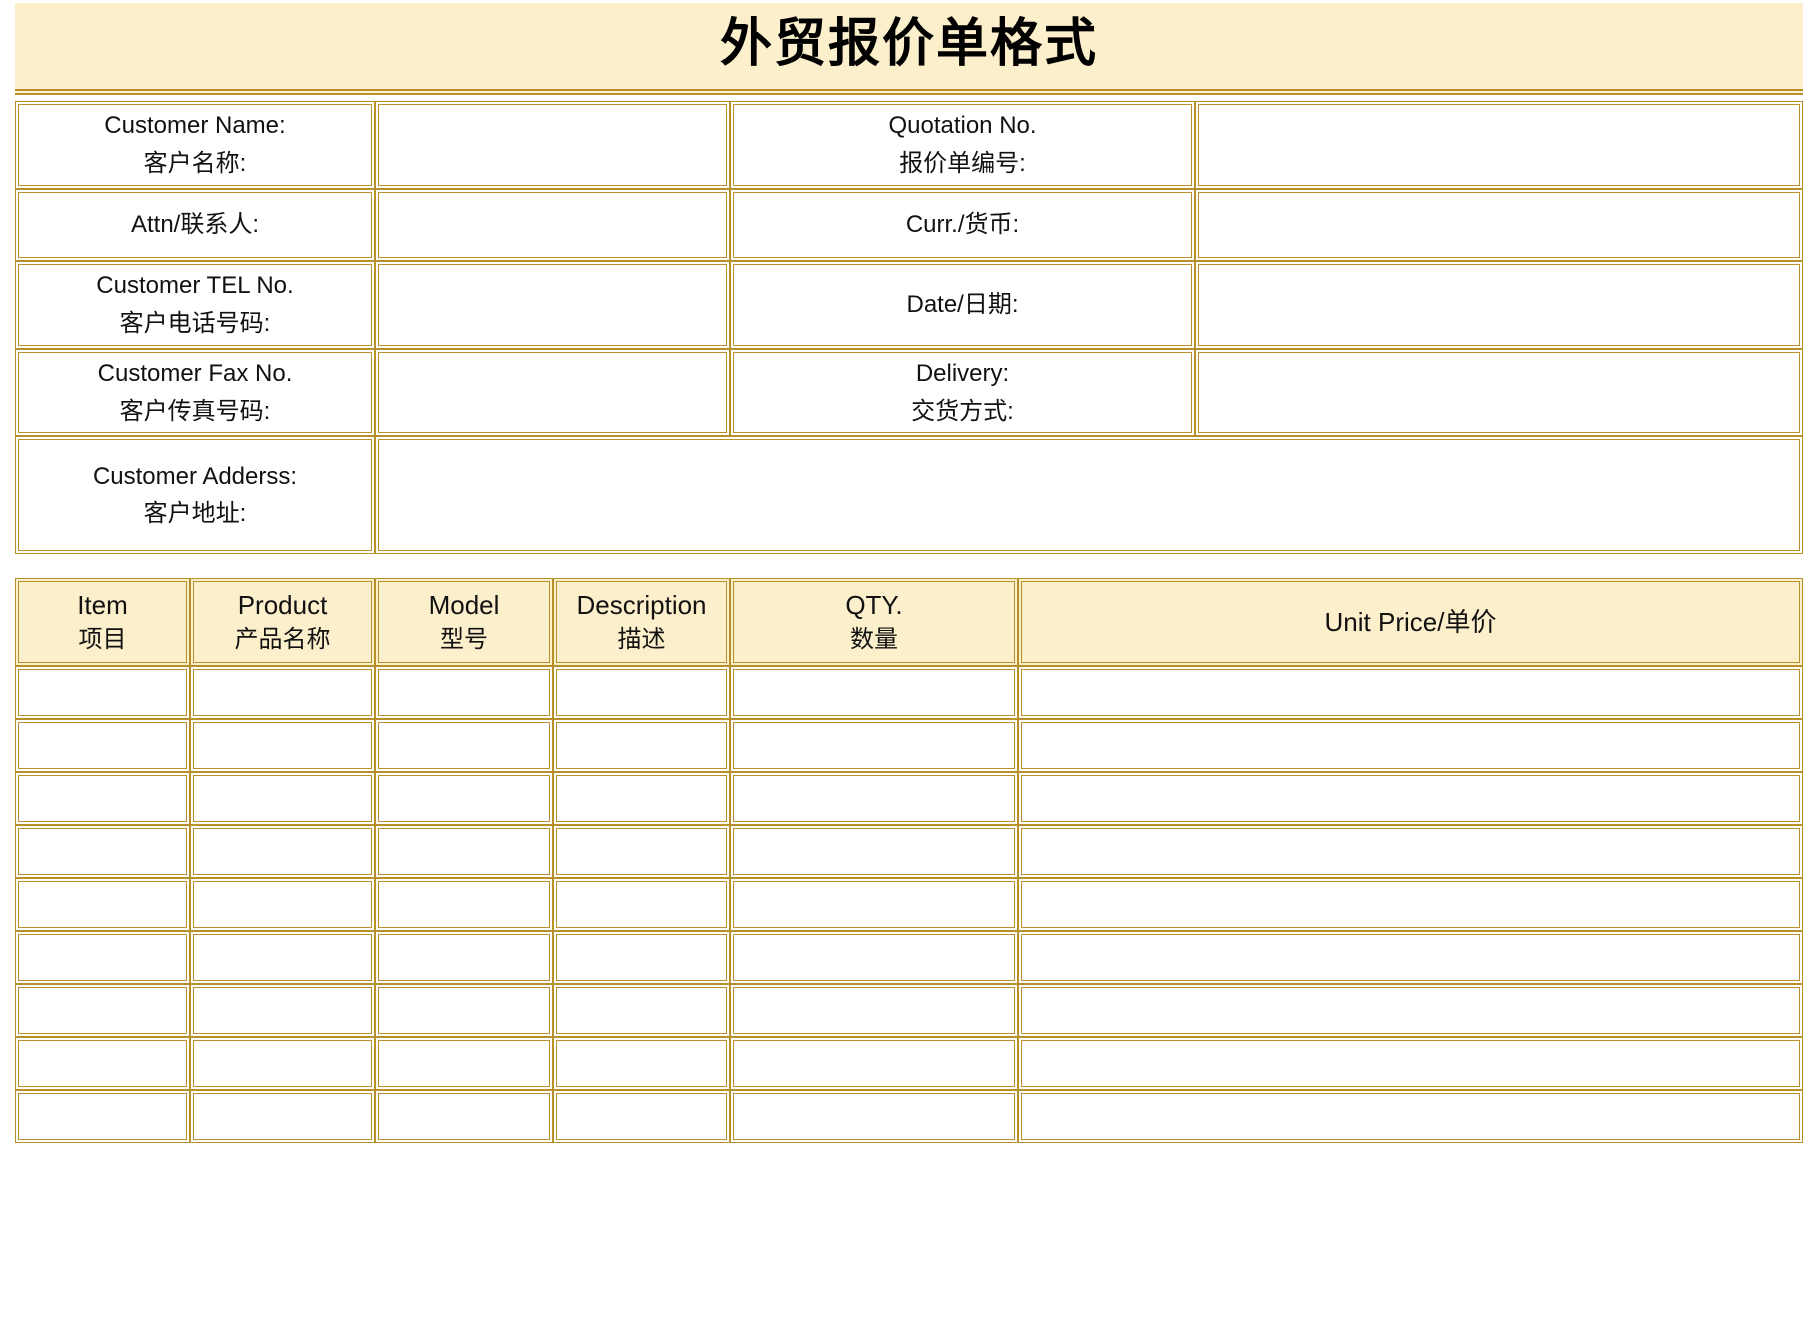 This screenshot has width=1818, height=1341. Describe the element at coordinates (552, 392) in the screenshot. I see `field-customer-fax` at that location.